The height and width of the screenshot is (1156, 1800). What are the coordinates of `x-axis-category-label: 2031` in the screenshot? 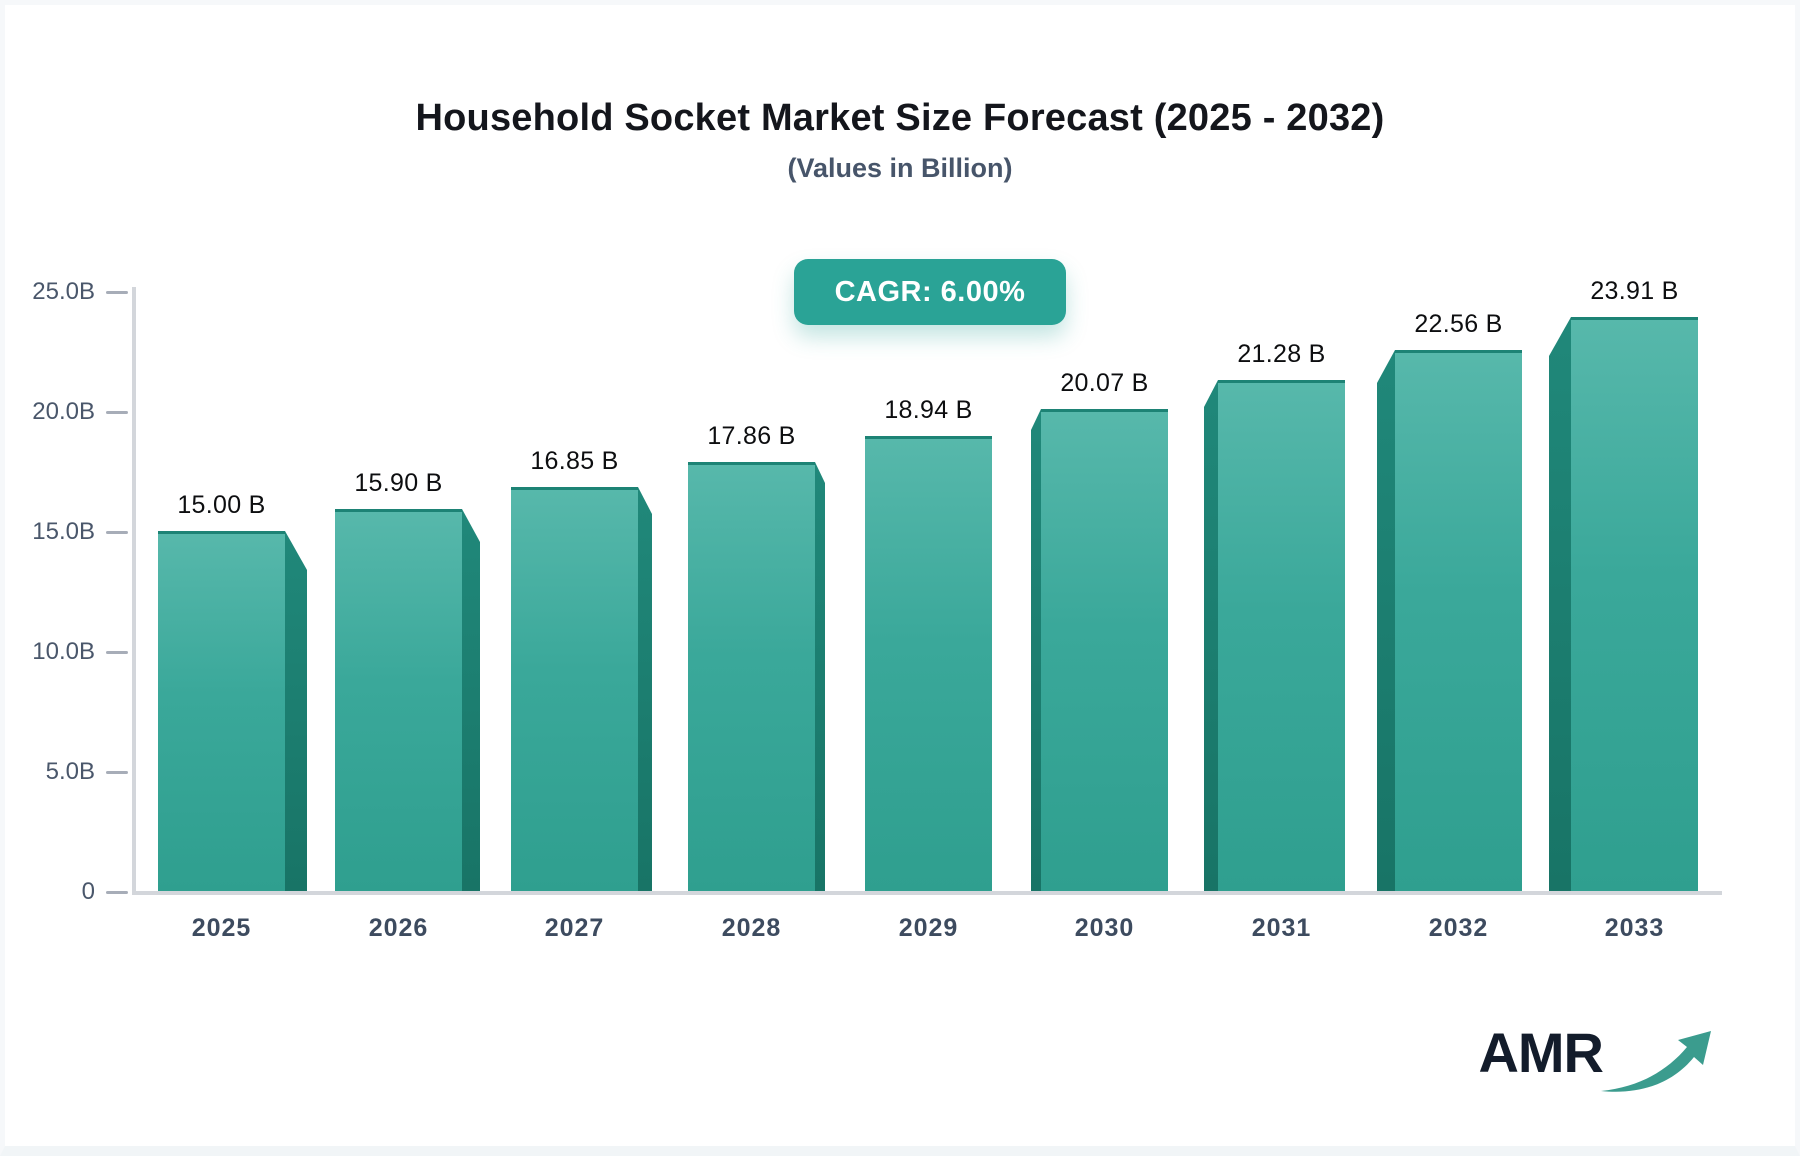 It's located at (1281, 928).